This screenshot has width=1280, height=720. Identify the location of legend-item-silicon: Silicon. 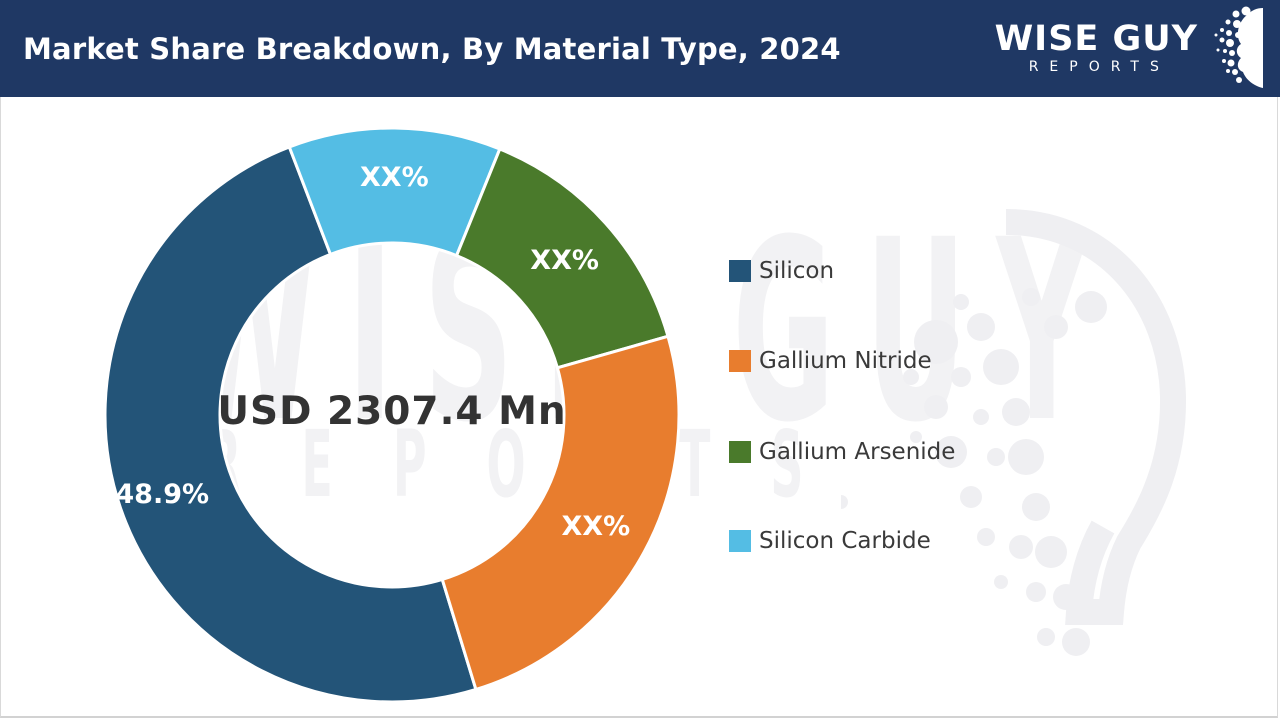
(781, 271).